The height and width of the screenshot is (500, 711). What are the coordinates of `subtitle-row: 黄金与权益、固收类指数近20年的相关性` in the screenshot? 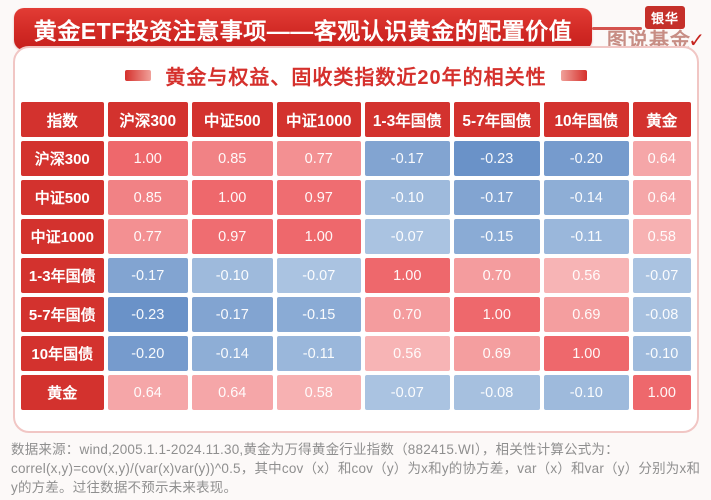 It's located at (356, 75).